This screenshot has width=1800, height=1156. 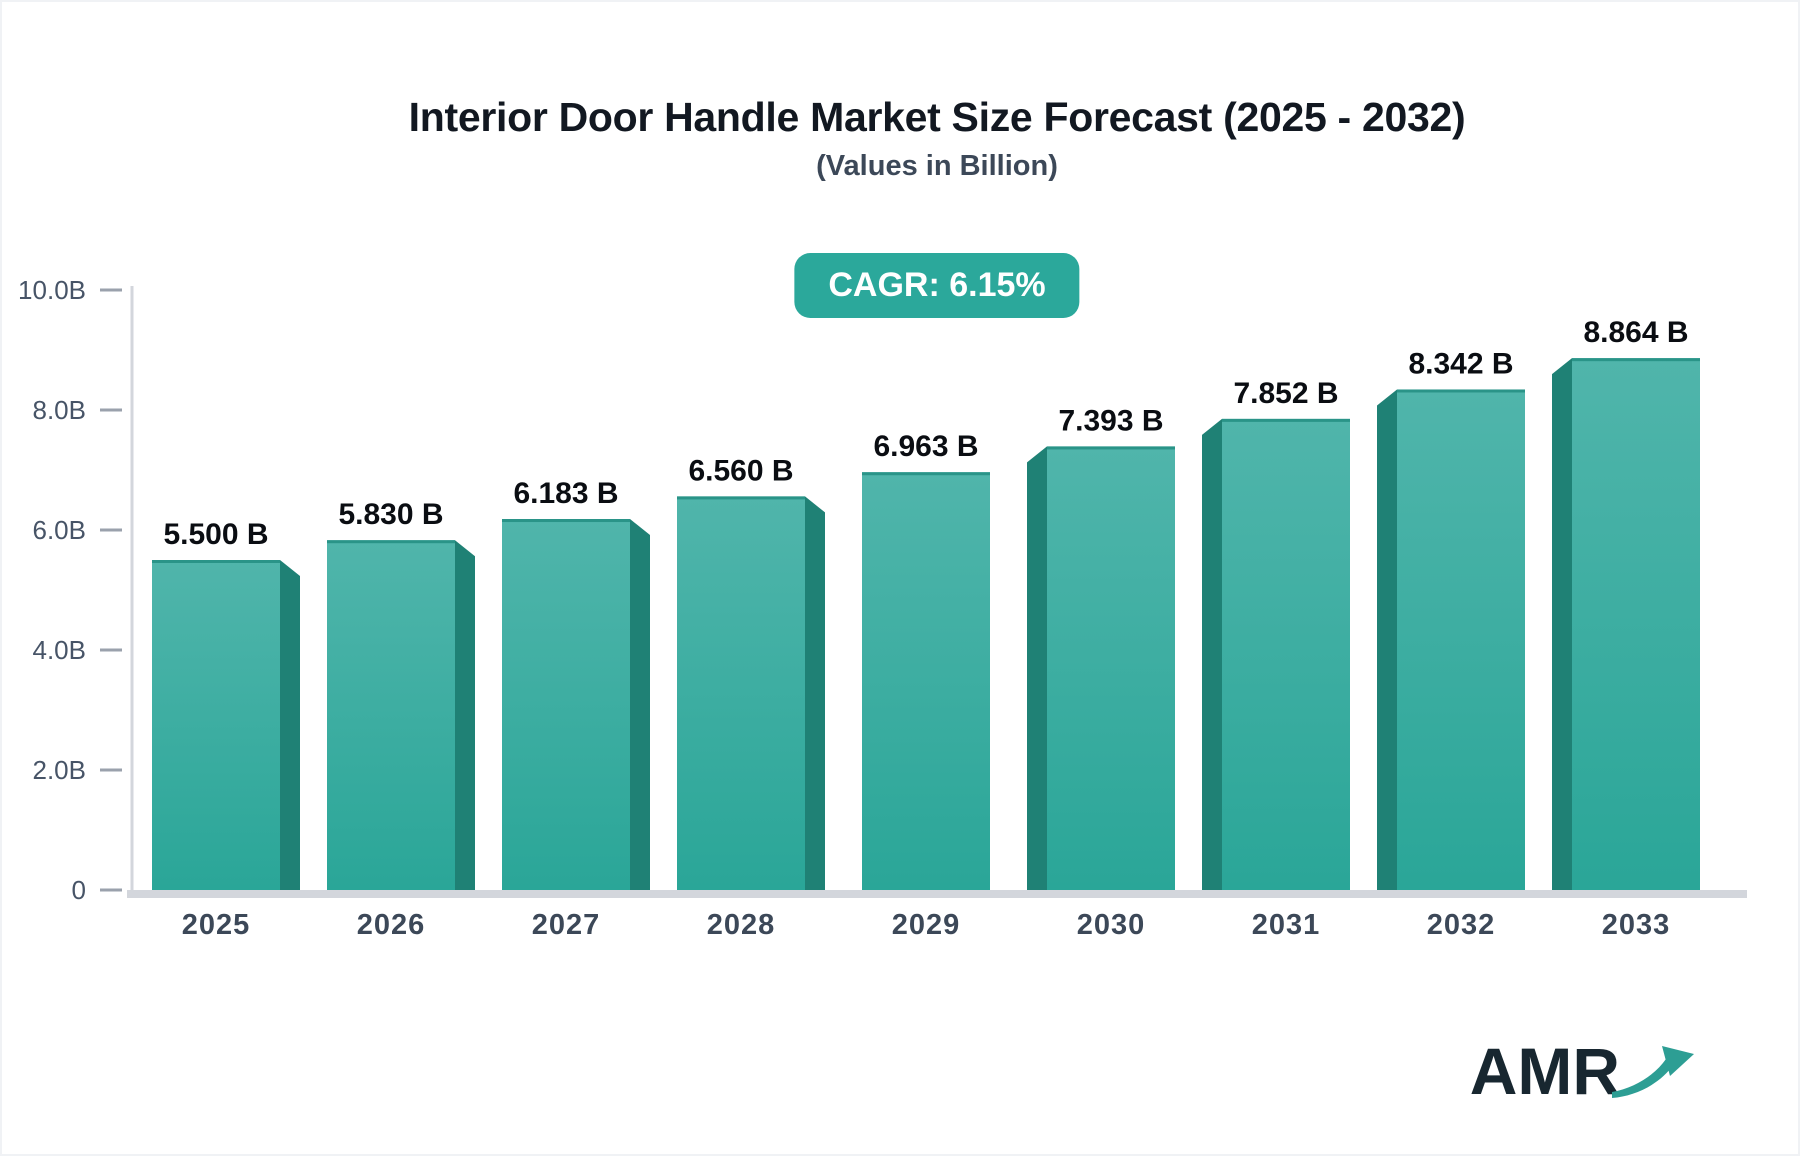 I want to click on growth-arrow-icon, so click(x=1653, y=1072).